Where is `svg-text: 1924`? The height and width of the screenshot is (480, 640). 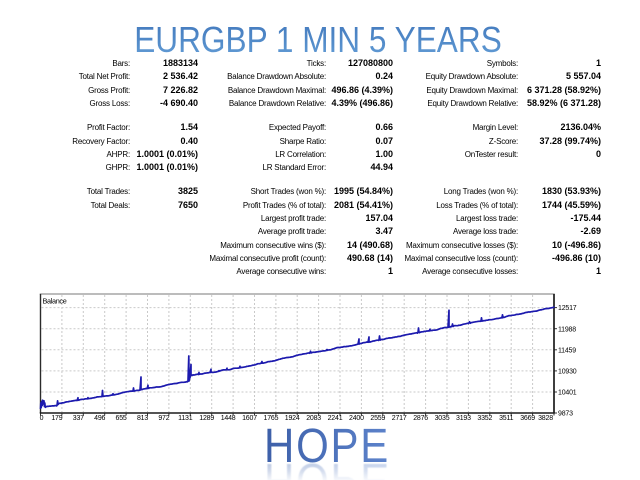
svg-text: 1924 is located at coordinates (292, 418).